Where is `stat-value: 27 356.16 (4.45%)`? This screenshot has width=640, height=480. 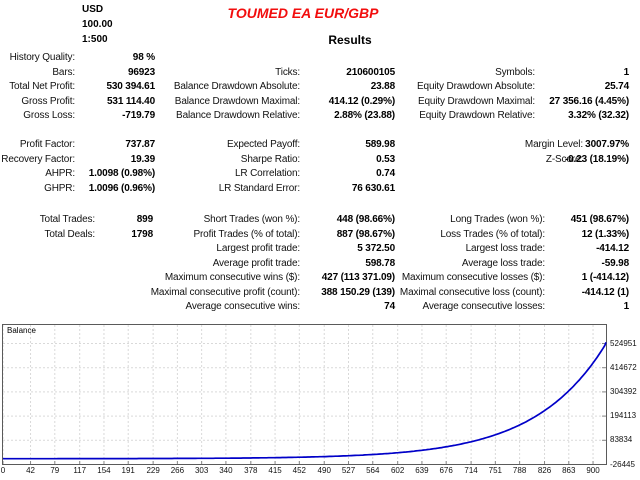
stat-value: 27 356.16 (4.45%) is located at coordinates (589, 101).